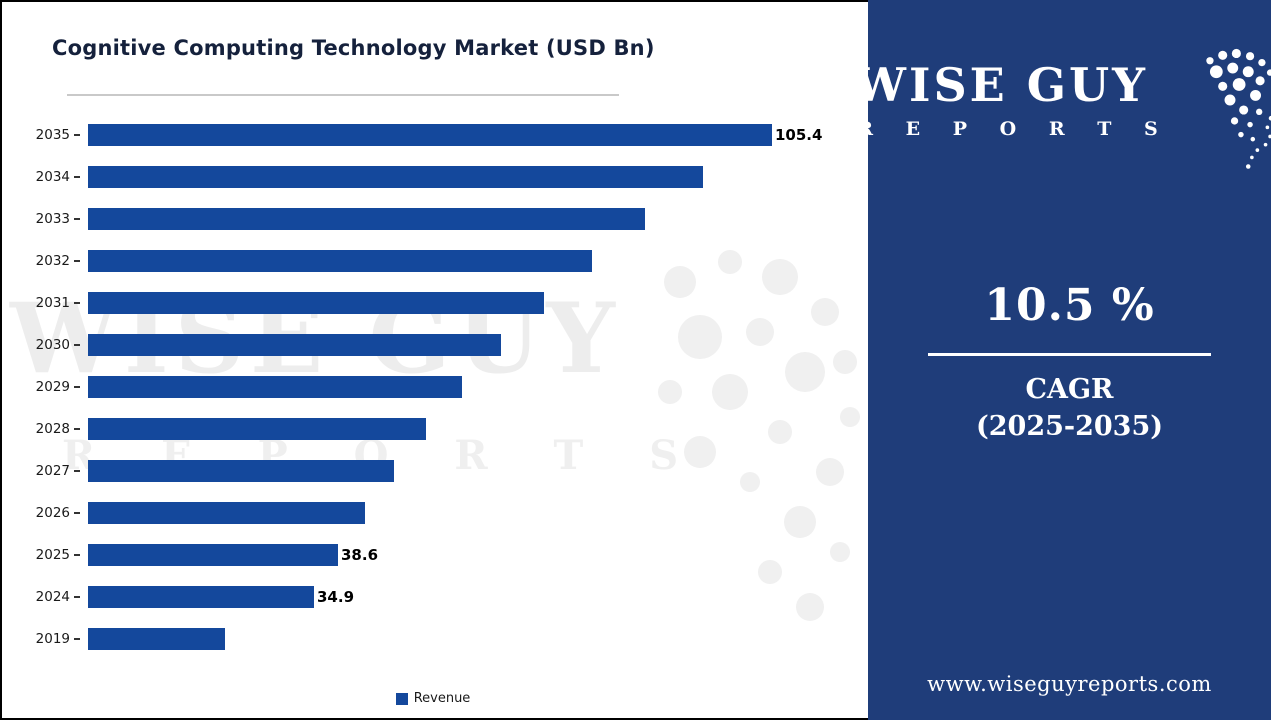 This screenshot has width=1271, height=720. I want to click on legend-swatch, so click(401, 698).